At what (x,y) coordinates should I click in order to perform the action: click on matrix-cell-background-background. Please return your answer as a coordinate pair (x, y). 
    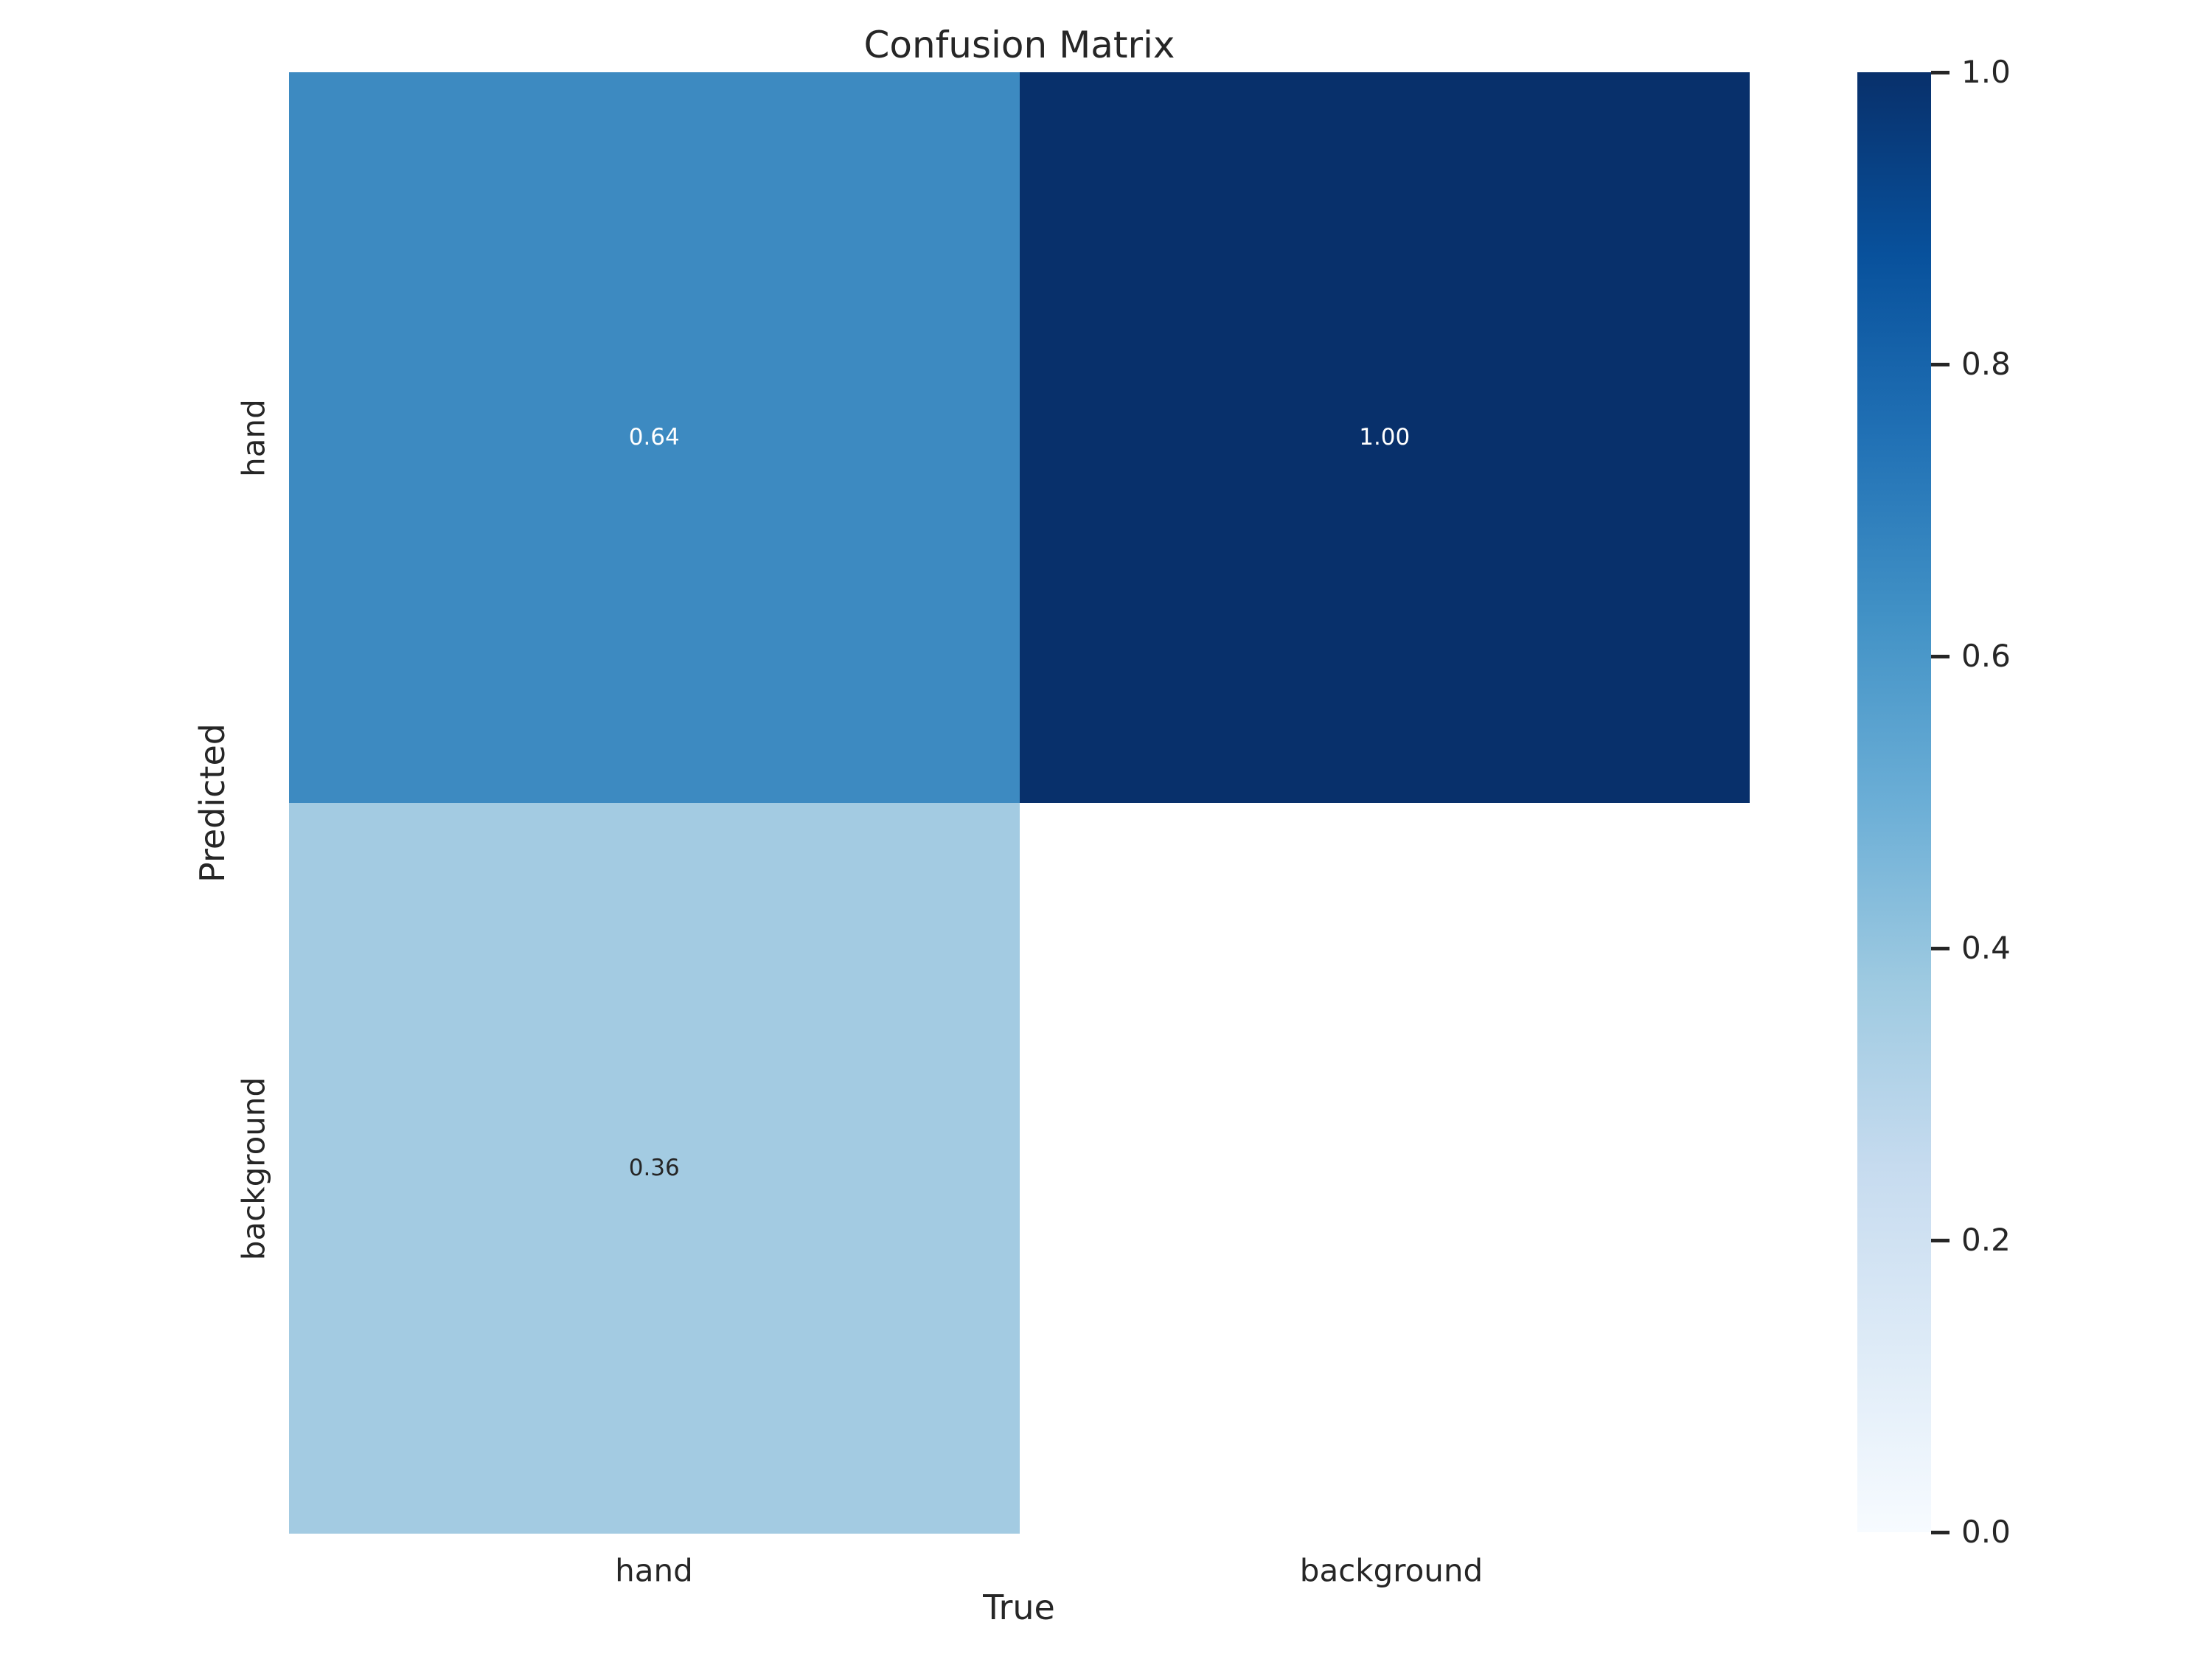
    Looking at the image, I should click on (1384, 1168).